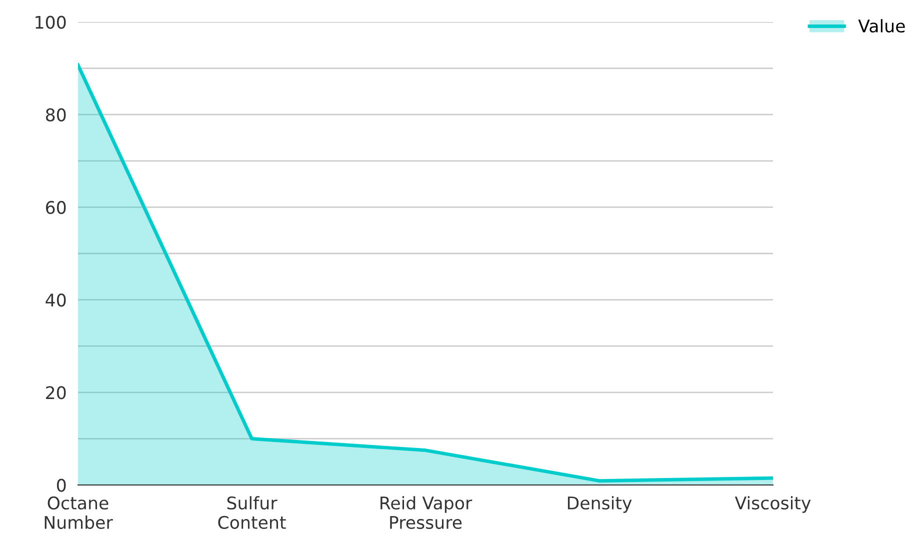 This screenshot has width=923, height=557. I want to click on y-tick-label: 40, so click(56, 300).